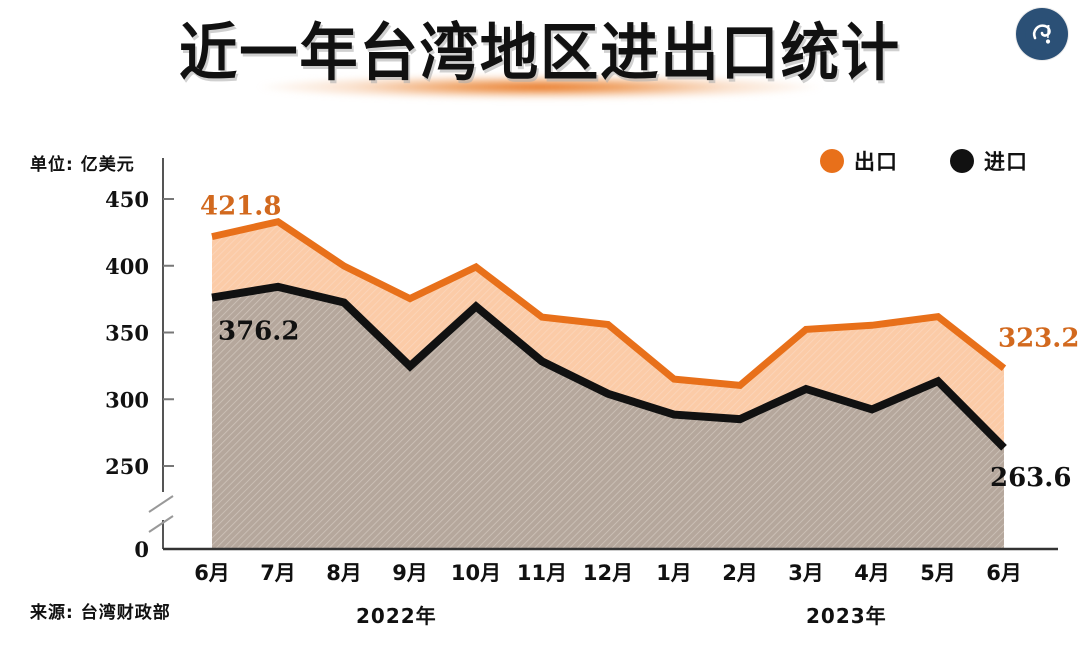 The width and height of the screenshot is (1080, 660). I want to click on y-axis-label-300: 300, so click(127, 399).